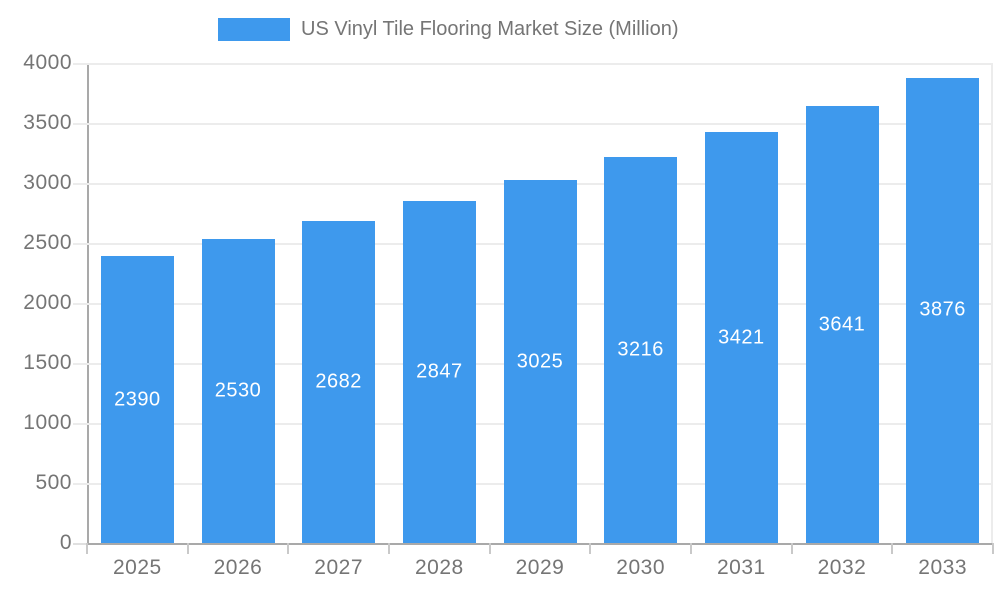 This screenshot has width=1000, height=600. What do you see at coordinates (238, 567) in the screenshot?
I see `x-axis-label: 2026` at bounding box center [238, 567].